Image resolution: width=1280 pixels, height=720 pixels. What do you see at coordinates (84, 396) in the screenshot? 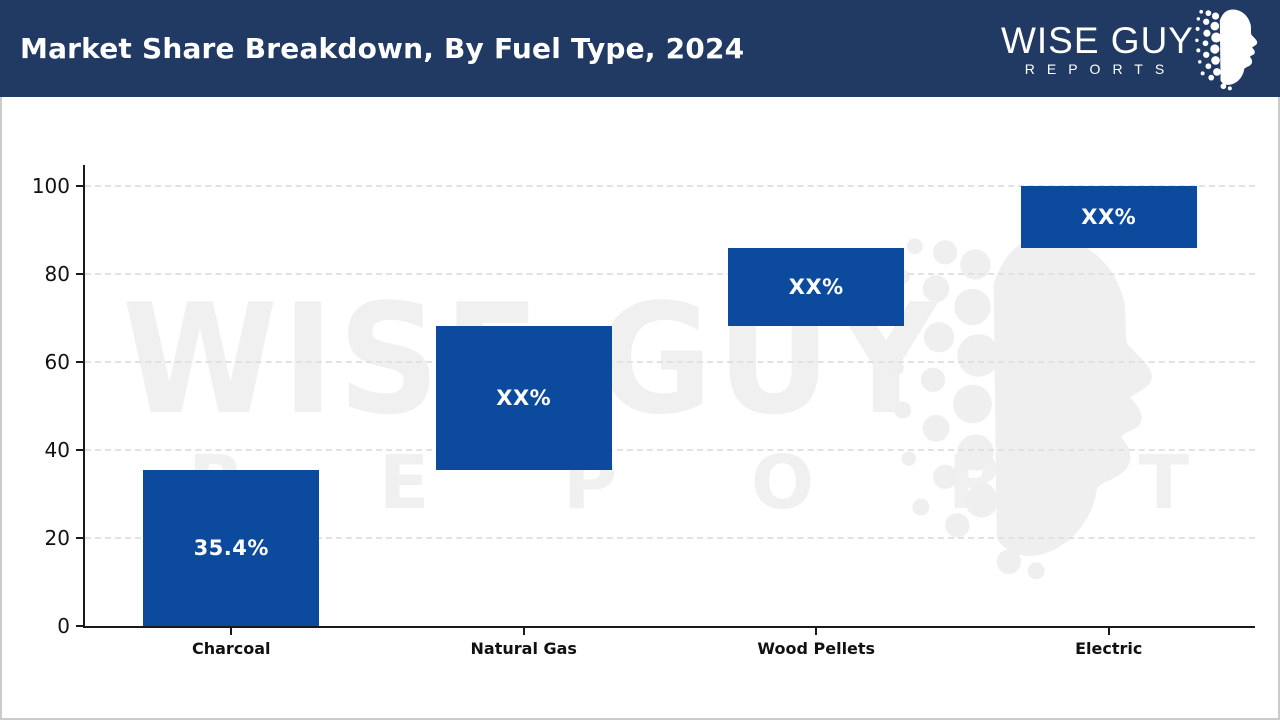
I see `y-axis-spine` at bounding box center [84, 396].